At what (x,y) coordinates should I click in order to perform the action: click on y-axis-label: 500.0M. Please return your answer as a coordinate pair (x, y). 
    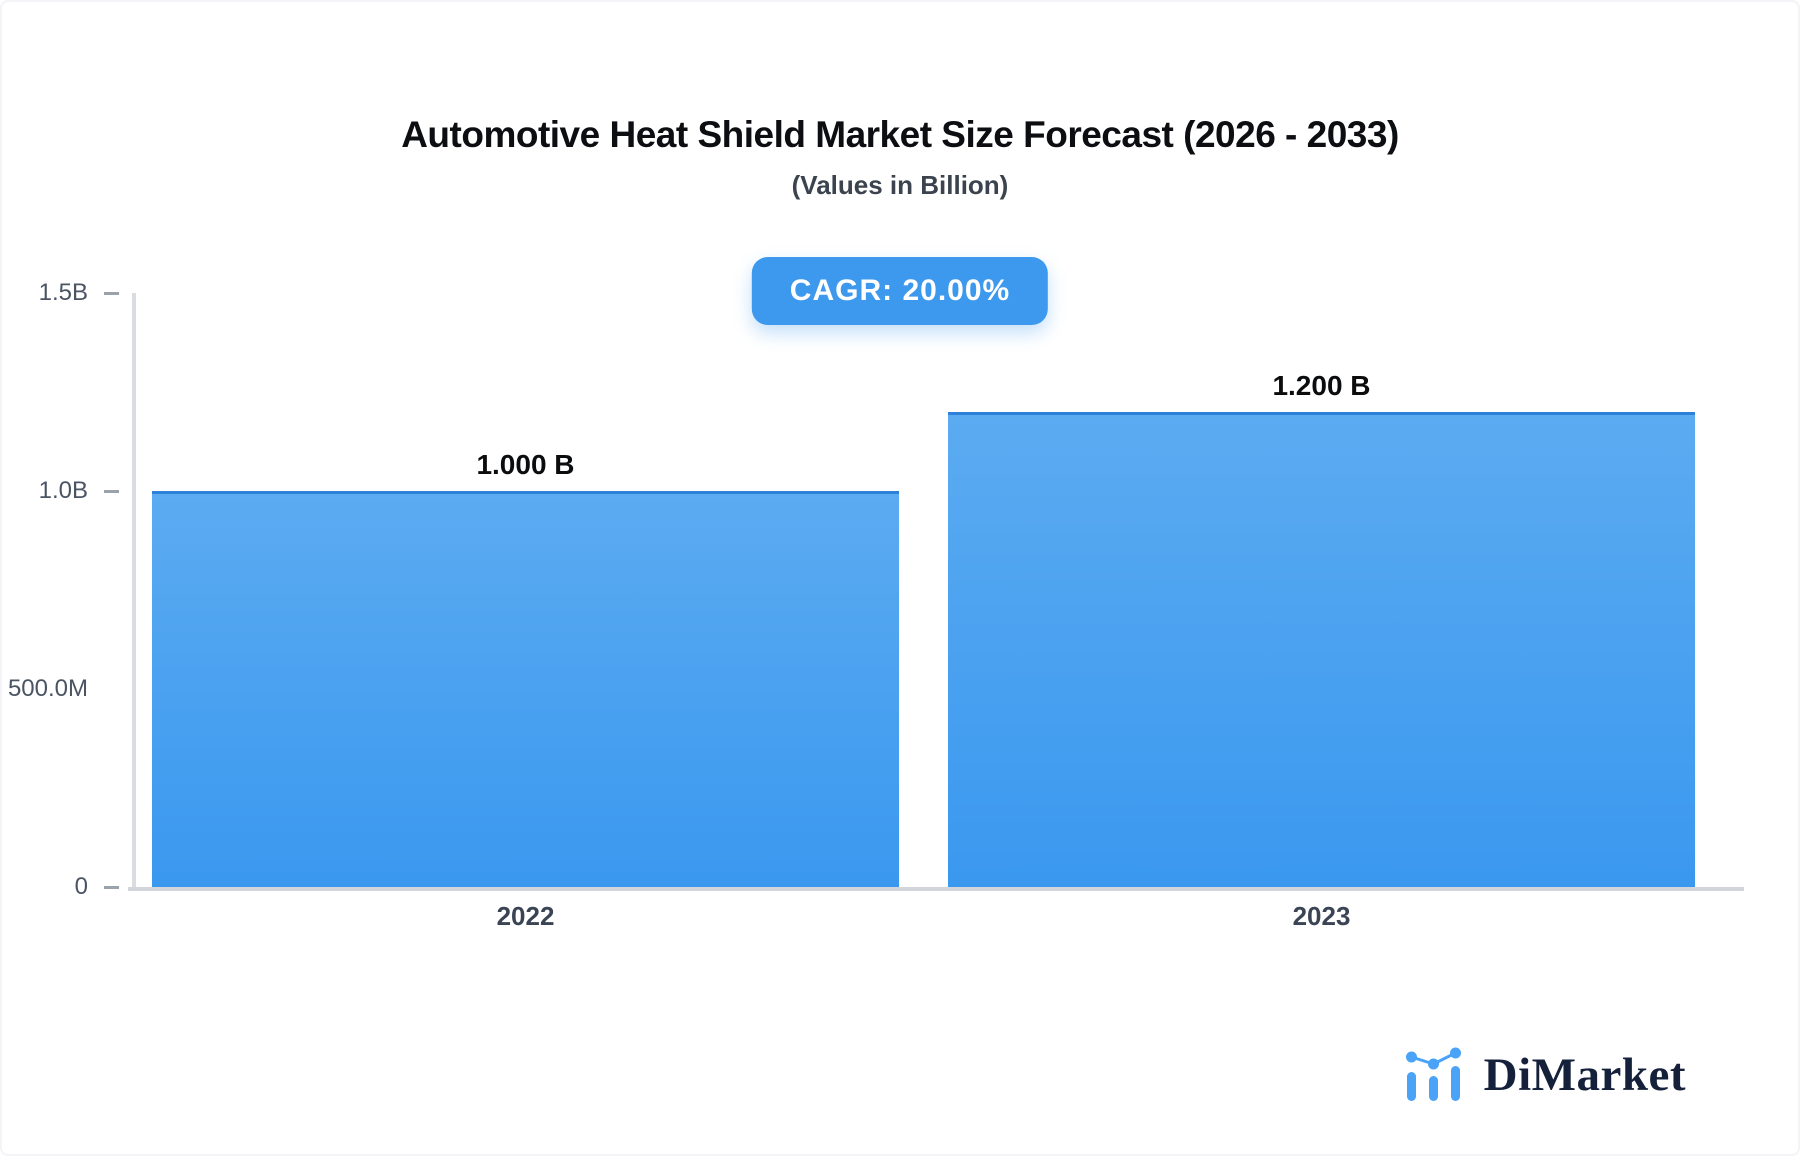
    Looking at the image, I should click on (47, 688).